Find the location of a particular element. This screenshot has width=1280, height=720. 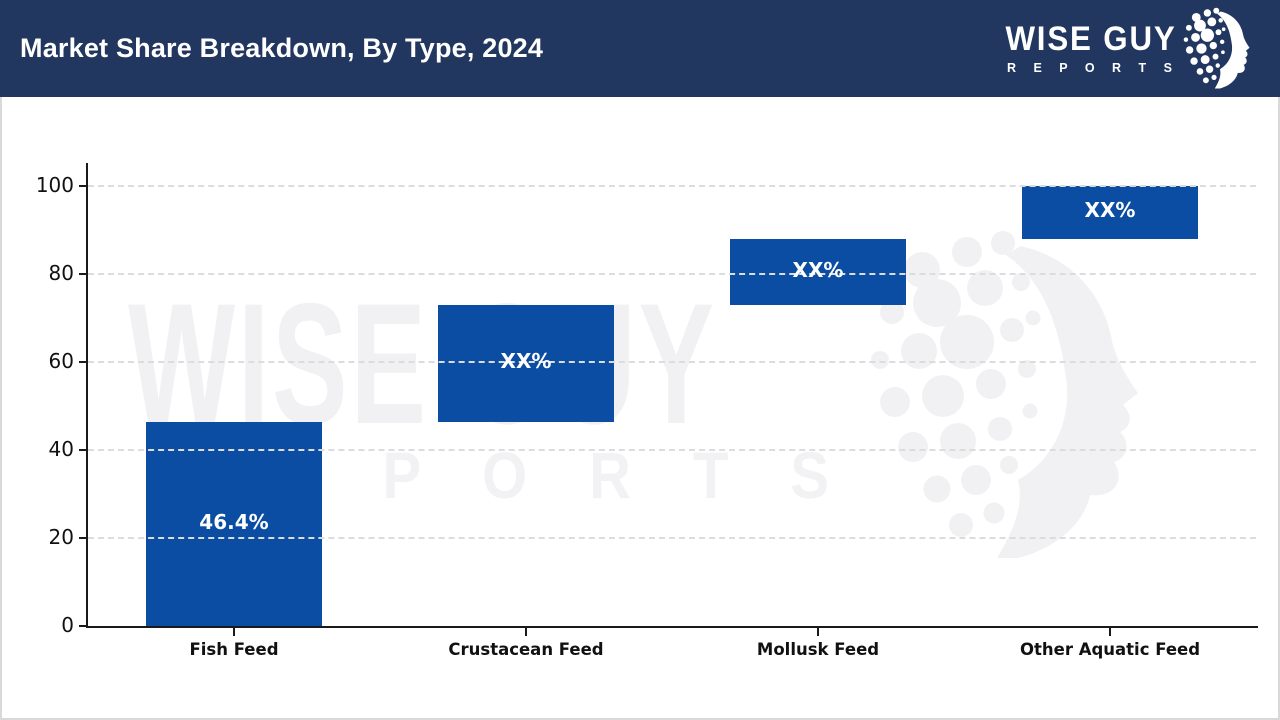

bar-fish-feed is located at coordinates (234, 523).